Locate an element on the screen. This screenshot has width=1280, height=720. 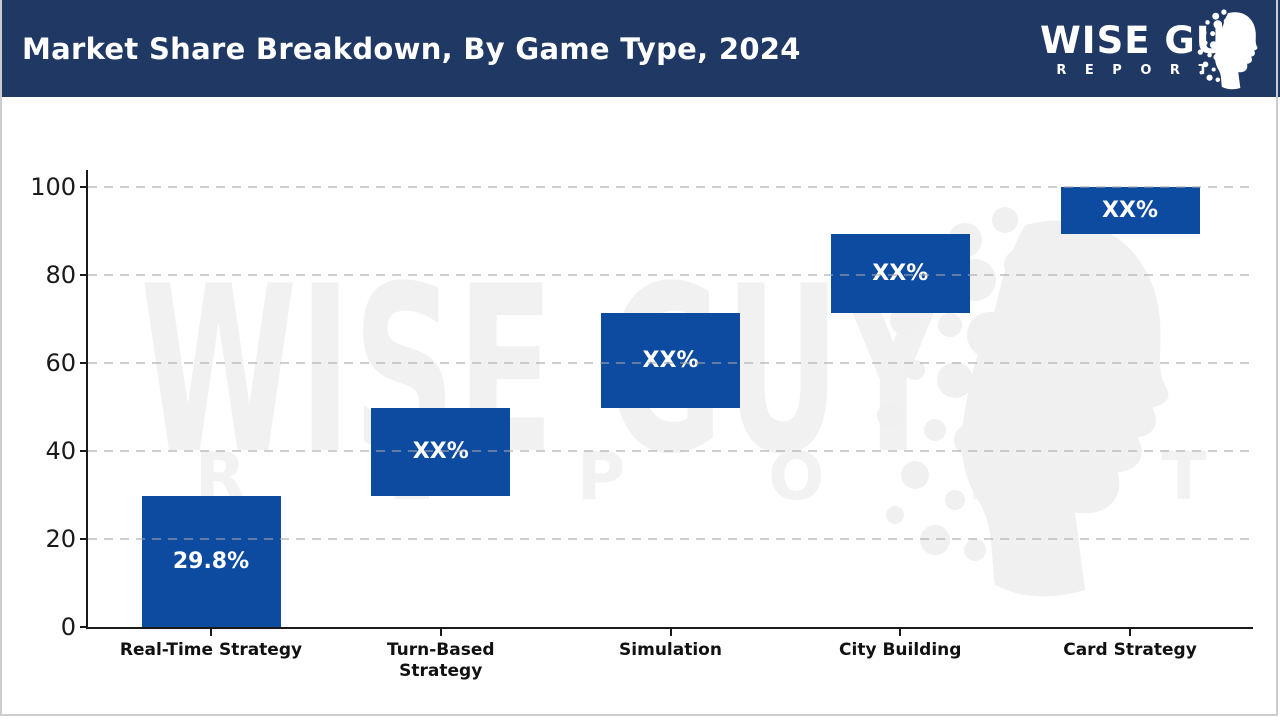
y-tick-label: 20 is located at coordinates (60, 539).